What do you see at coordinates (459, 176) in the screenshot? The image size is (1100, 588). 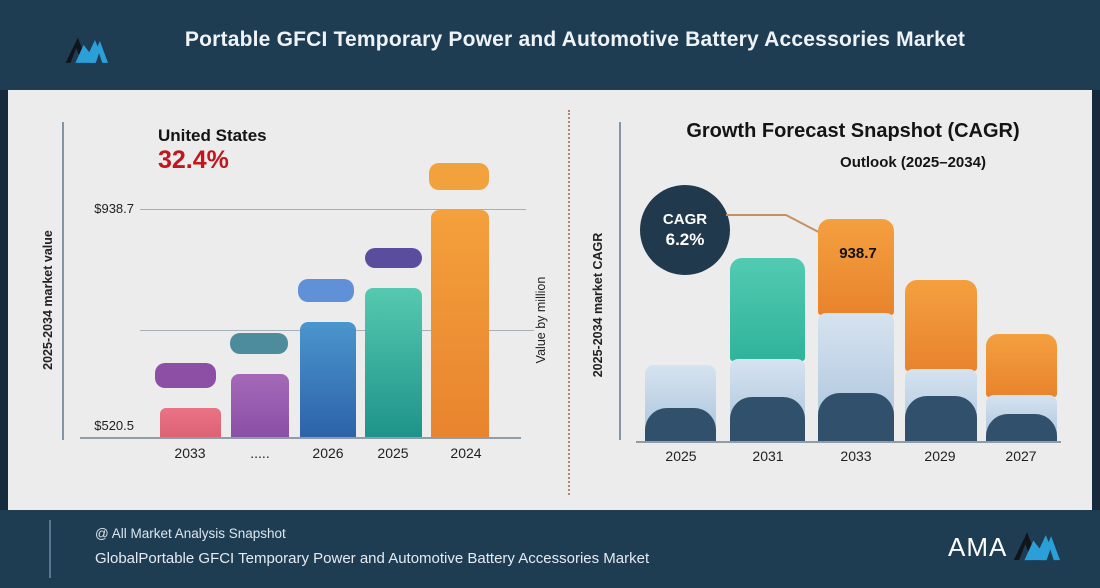 I see `bar-cap-2024` at bounding box center [459, 176].